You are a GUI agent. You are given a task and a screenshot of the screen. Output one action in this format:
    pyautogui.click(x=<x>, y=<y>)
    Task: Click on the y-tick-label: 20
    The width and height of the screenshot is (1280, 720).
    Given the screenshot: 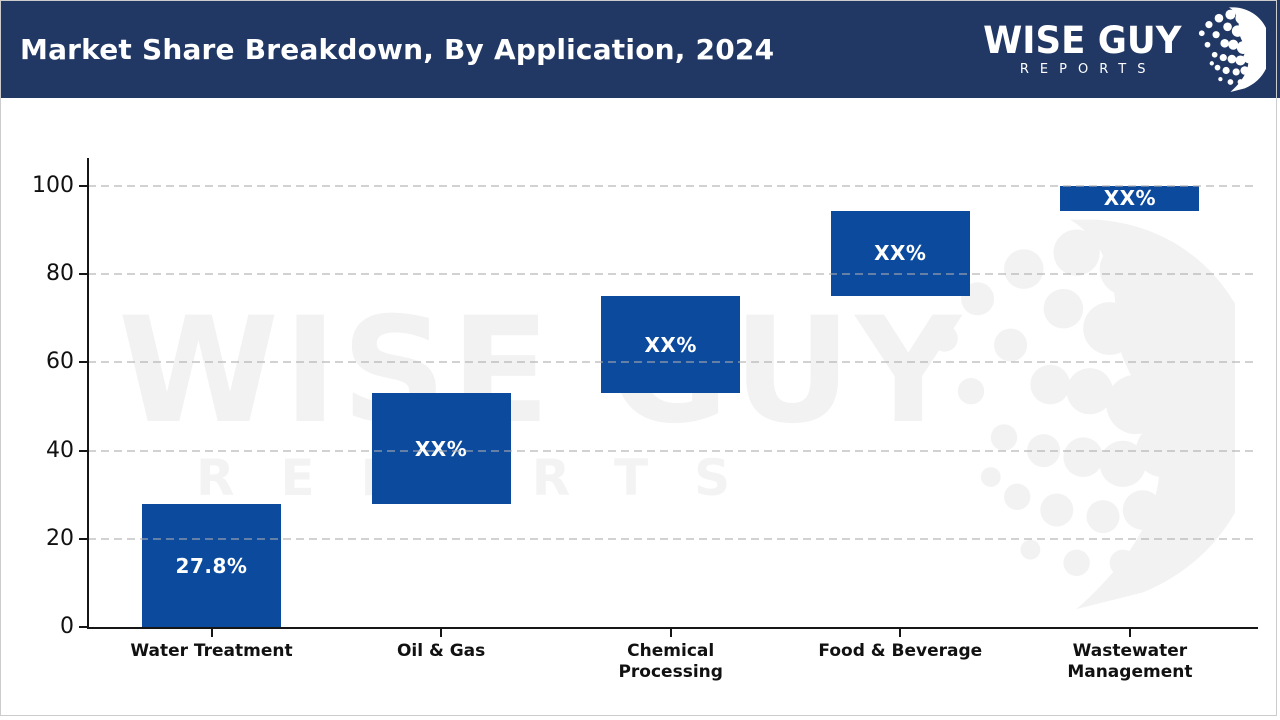 What is the action you would take?
    pyautogui.click(x=60, y=538)
    